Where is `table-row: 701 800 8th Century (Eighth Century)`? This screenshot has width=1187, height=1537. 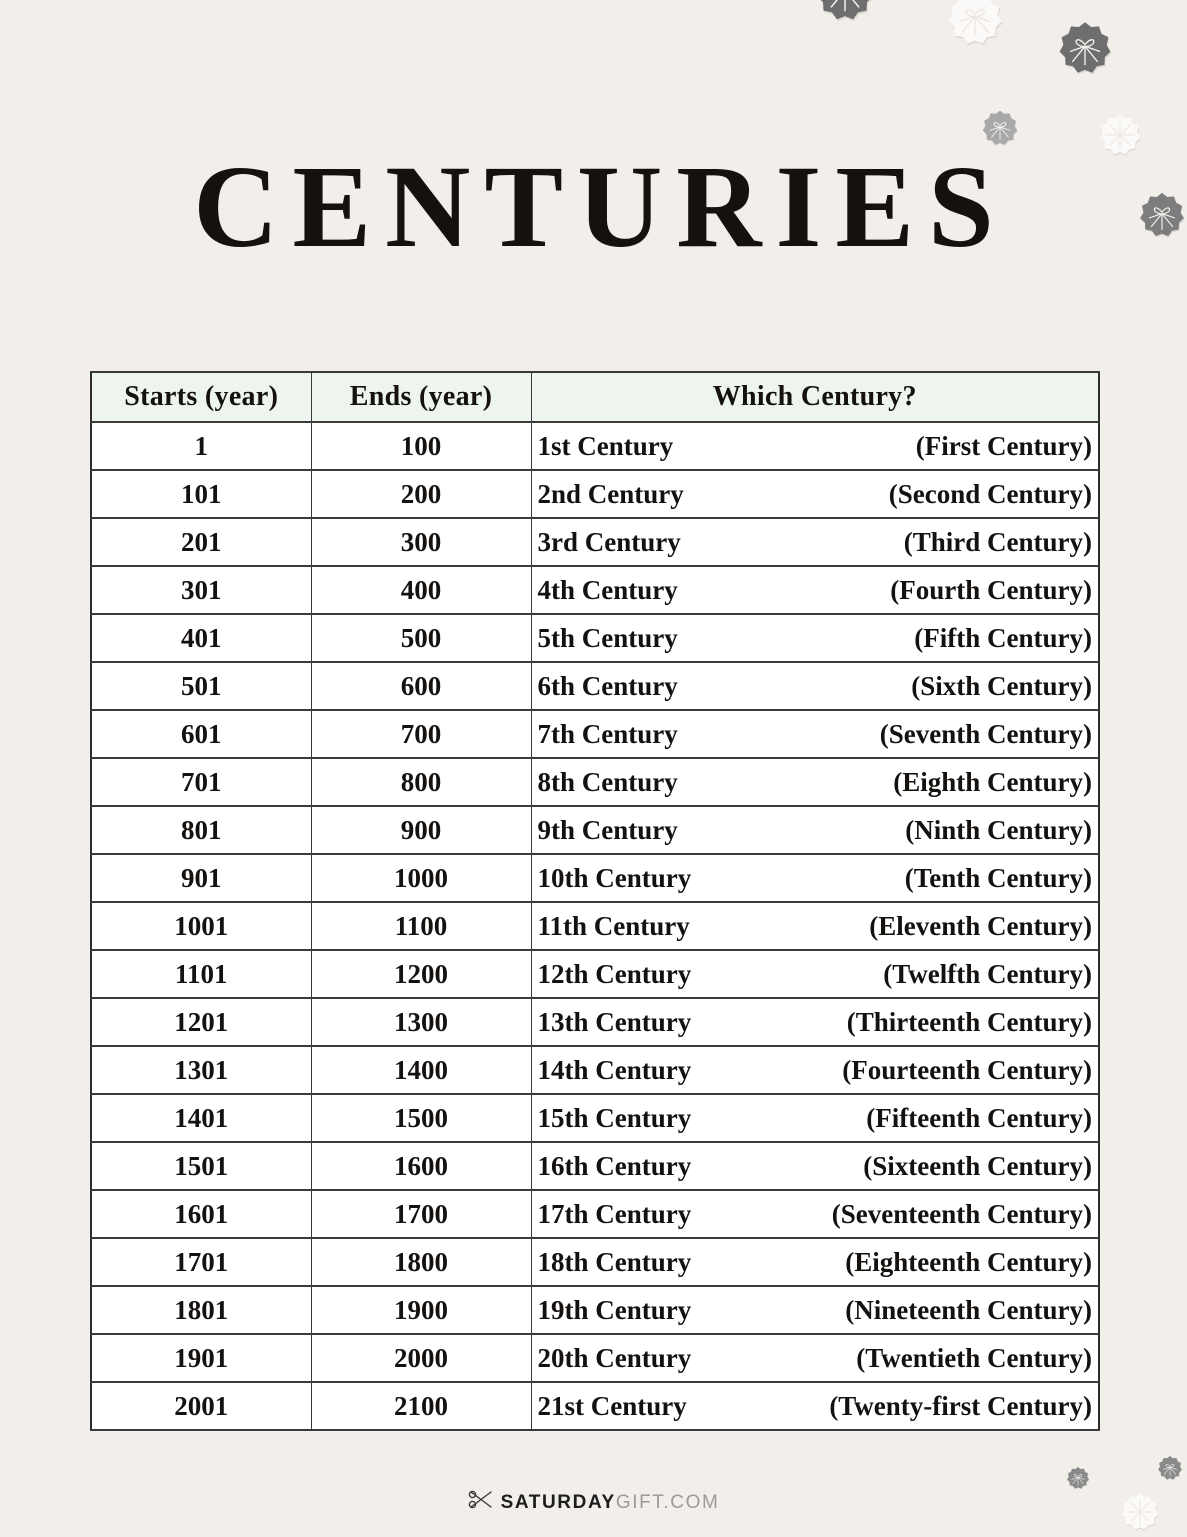 table-row: 701 800 8th Century (Eighth Century) is located at coordinates (595, 782).